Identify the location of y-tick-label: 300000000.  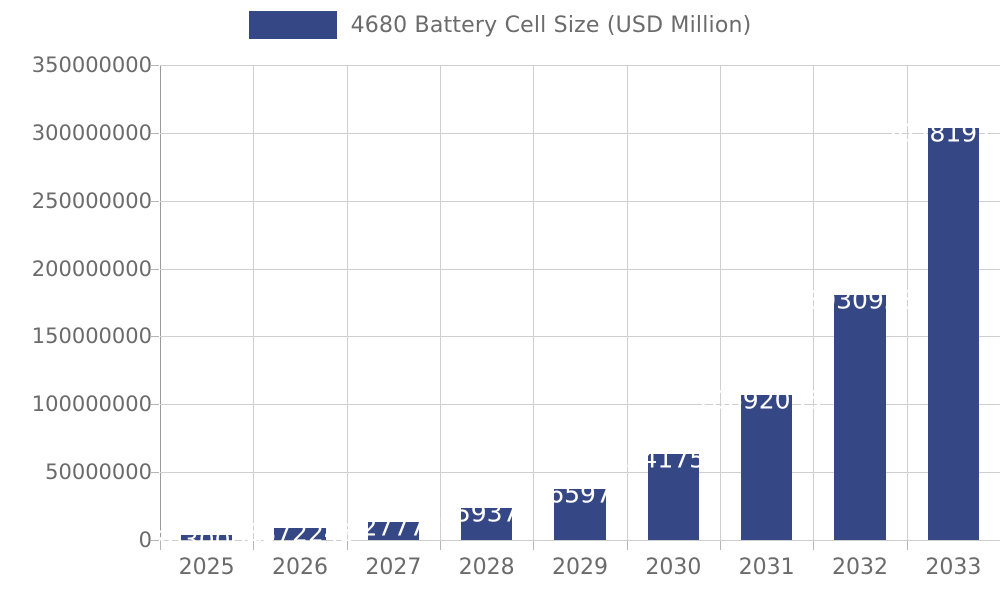
(91, 132).